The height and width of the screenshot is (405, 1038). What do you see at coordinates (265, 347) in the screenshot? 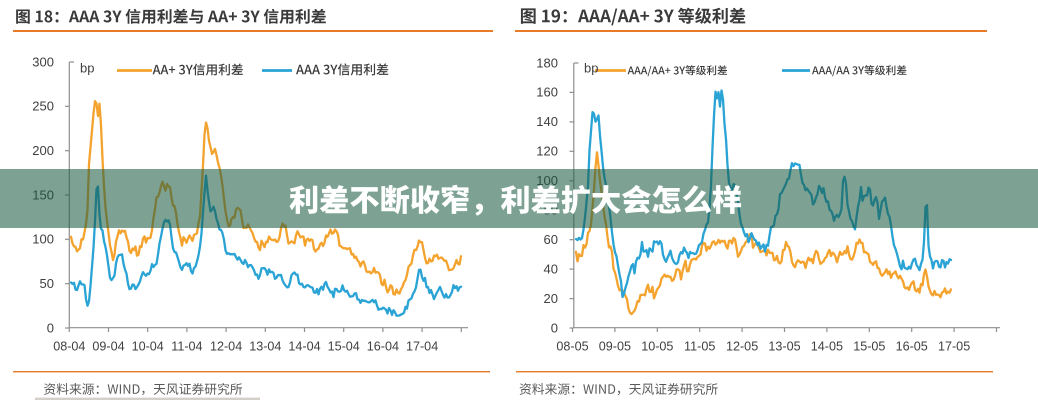
I see `svg-text: 13-04` at bounding box center [265, 347].